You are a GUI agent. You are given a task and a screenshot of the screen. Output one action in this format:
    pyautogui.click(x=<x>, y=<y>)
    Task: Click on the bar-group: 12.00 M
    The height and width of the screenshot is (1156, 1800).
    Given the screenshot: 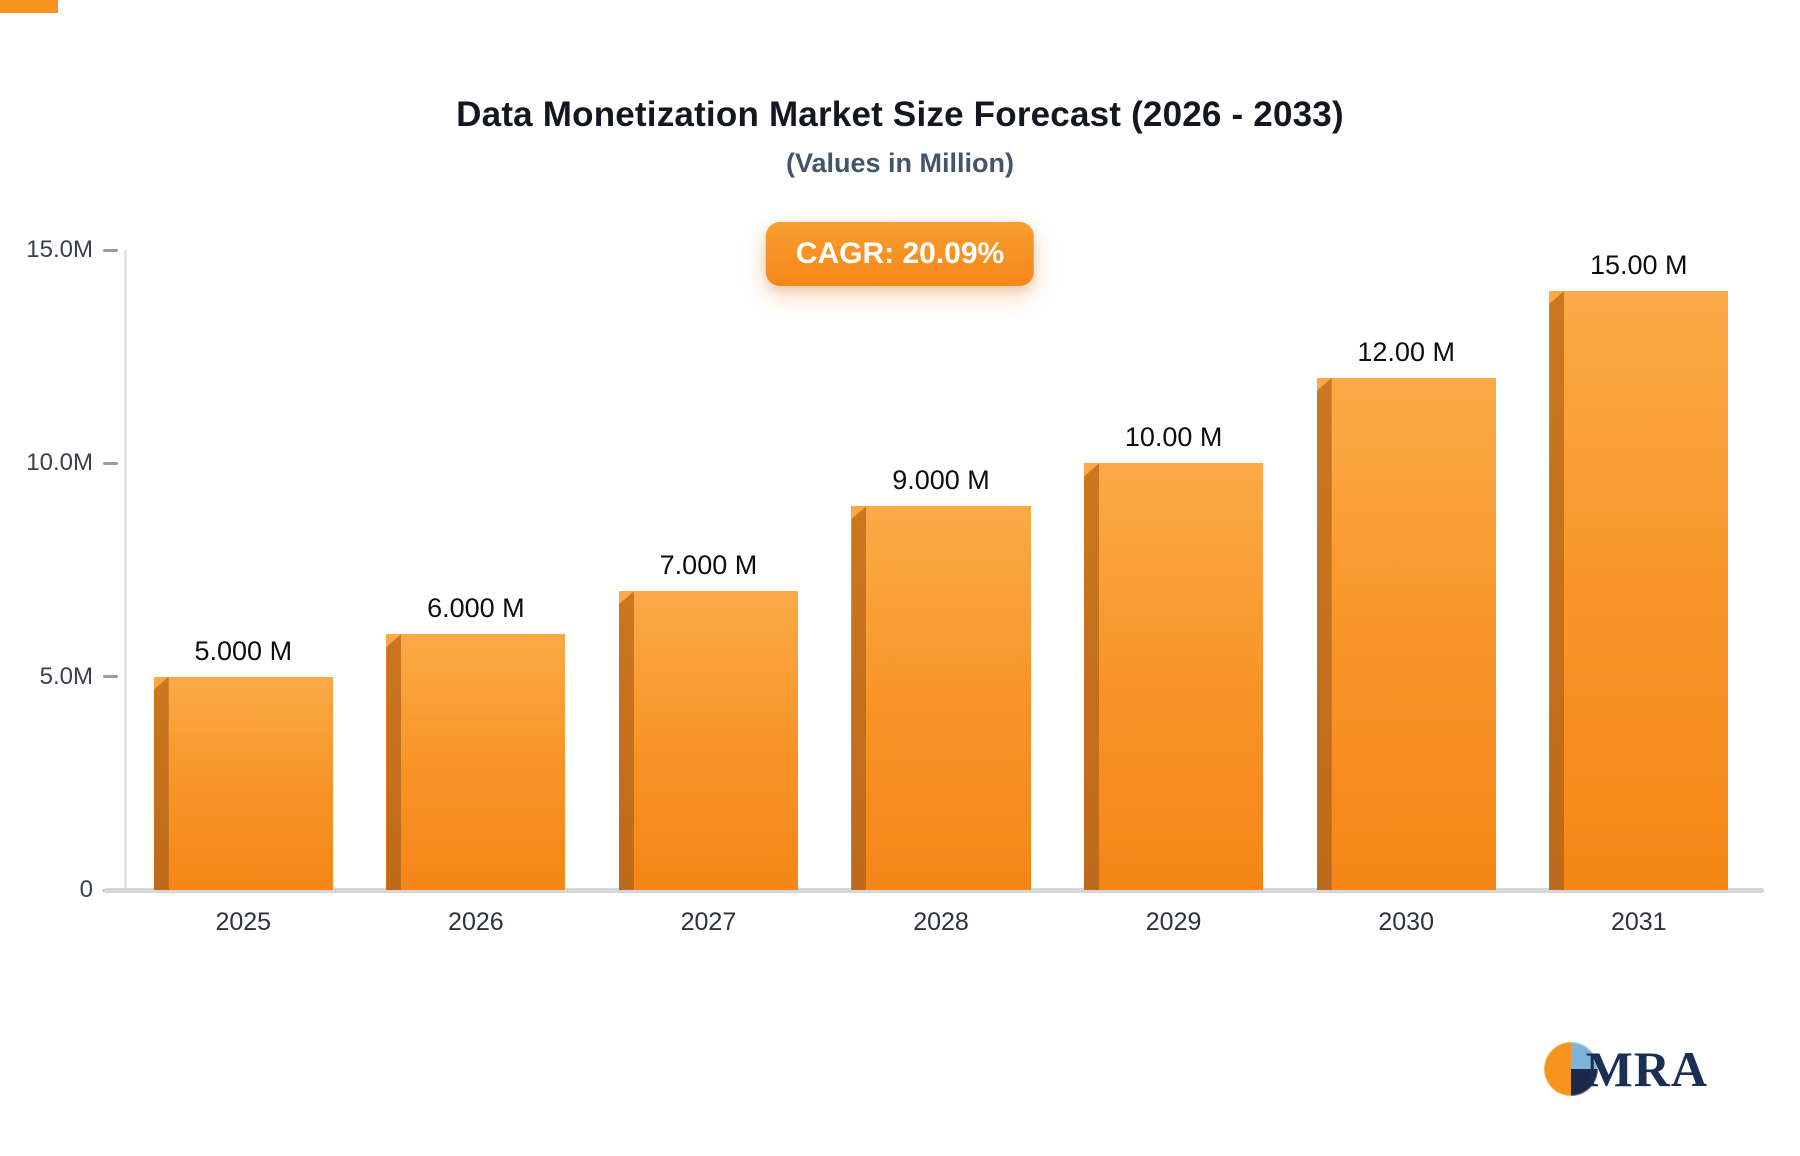 What is the action you would take?
    pyautogui.click(x=1406, y=570)
    